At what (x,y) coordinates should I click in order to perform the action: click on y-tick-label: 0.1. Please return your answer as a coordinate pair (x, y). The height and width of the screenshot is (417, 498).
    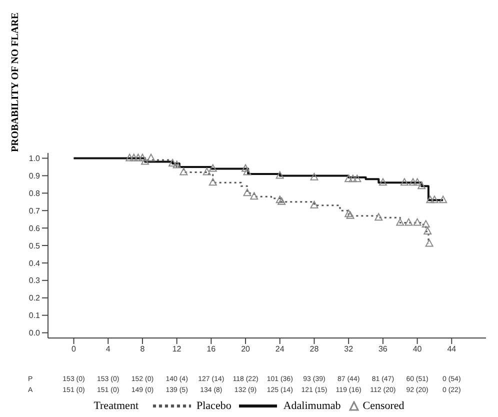
    Looking at the image, I should click on (34, 315).